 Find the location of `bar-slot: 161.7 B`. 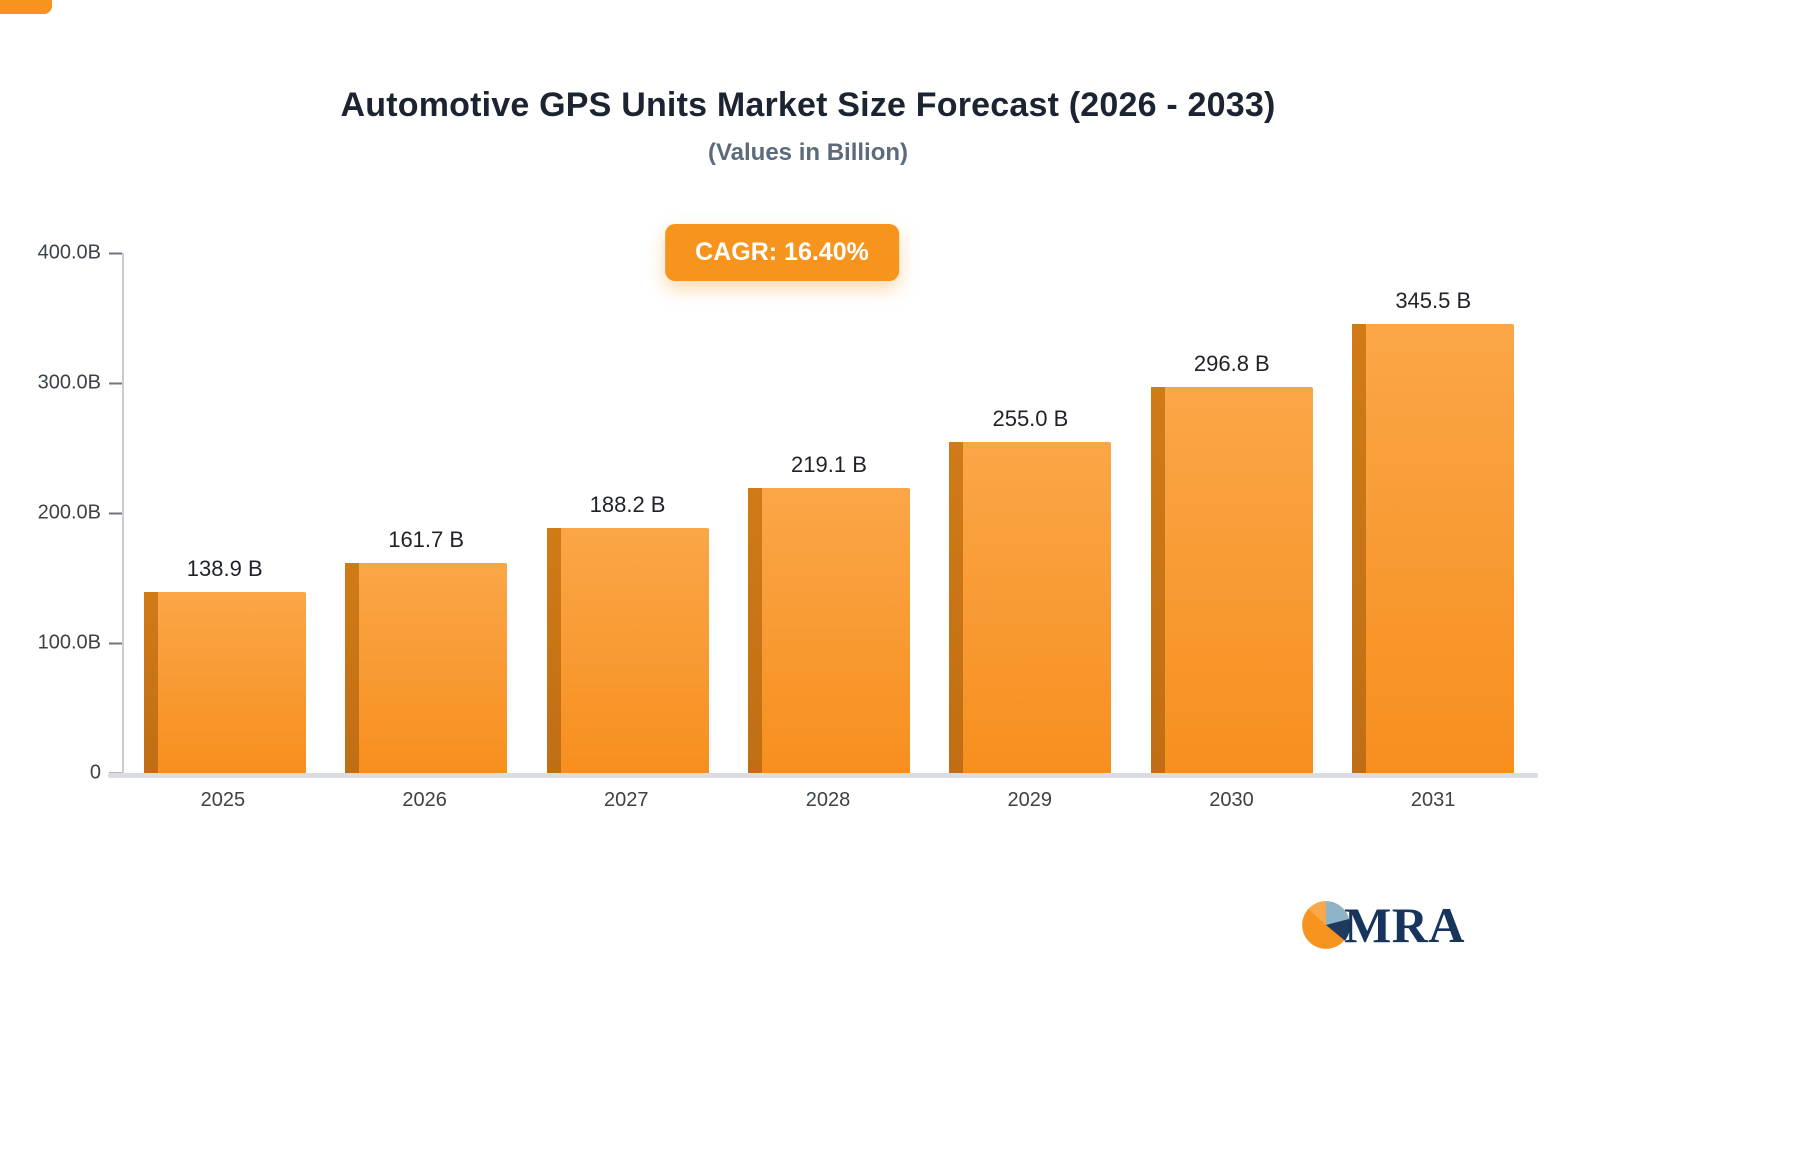

bar-slot: 161.7 B is located at coordinates (425, 513).